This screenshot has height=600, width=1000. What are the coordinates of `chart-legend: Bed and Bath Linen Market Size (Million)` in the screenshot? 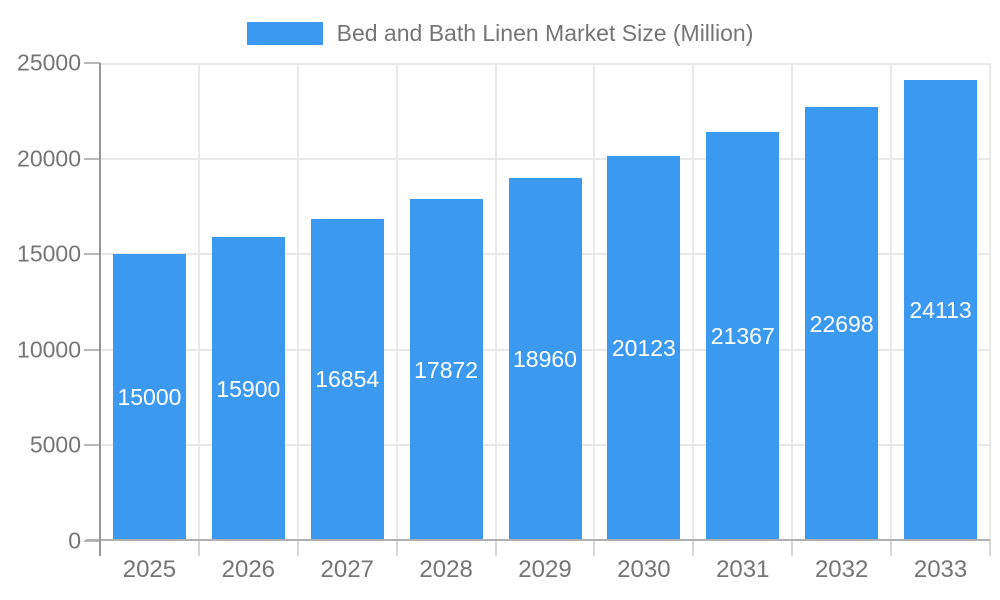 It's located at (500, 33).